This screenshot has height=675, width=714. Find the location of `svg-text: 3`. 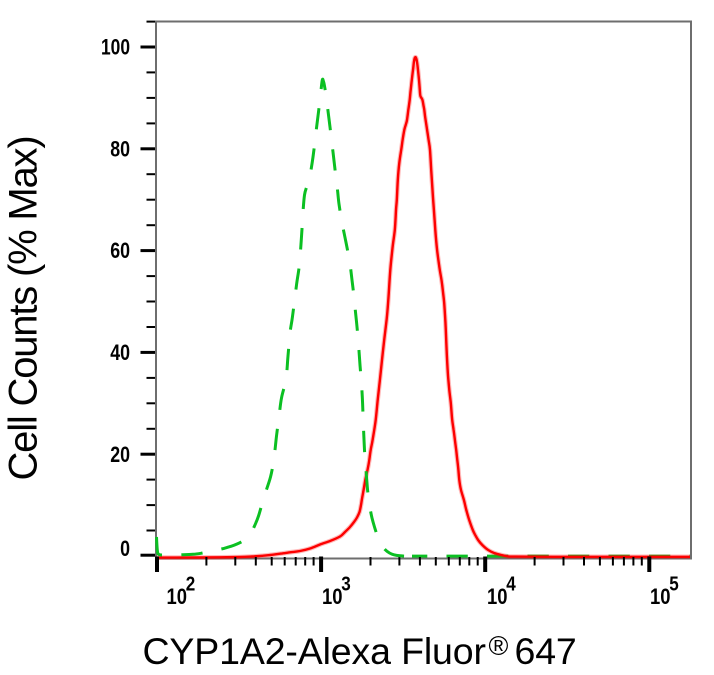

svg-text: 3 is located at coordinates (346, 585).